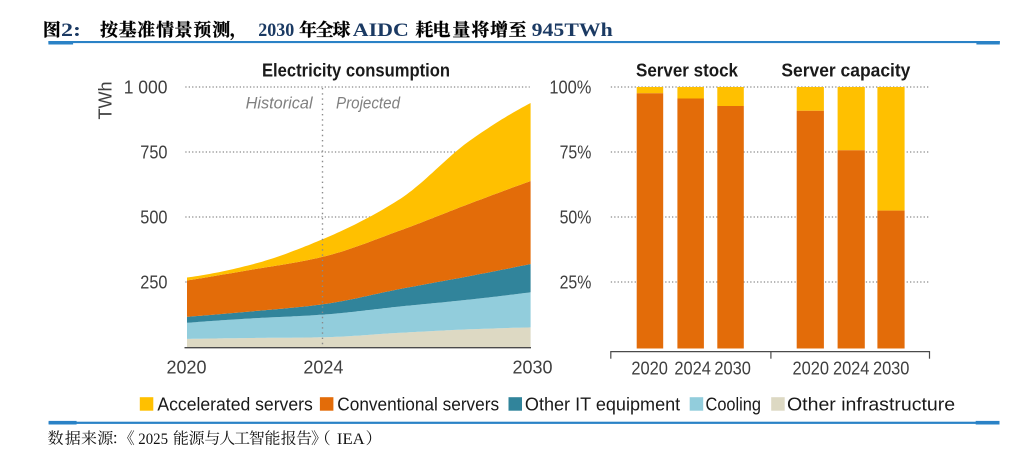 The width and height of the screenshot is (1024, 453). Describe the element at coordinates (105, 101) in the screenshot. I see `svg-text: TWh` at that location.